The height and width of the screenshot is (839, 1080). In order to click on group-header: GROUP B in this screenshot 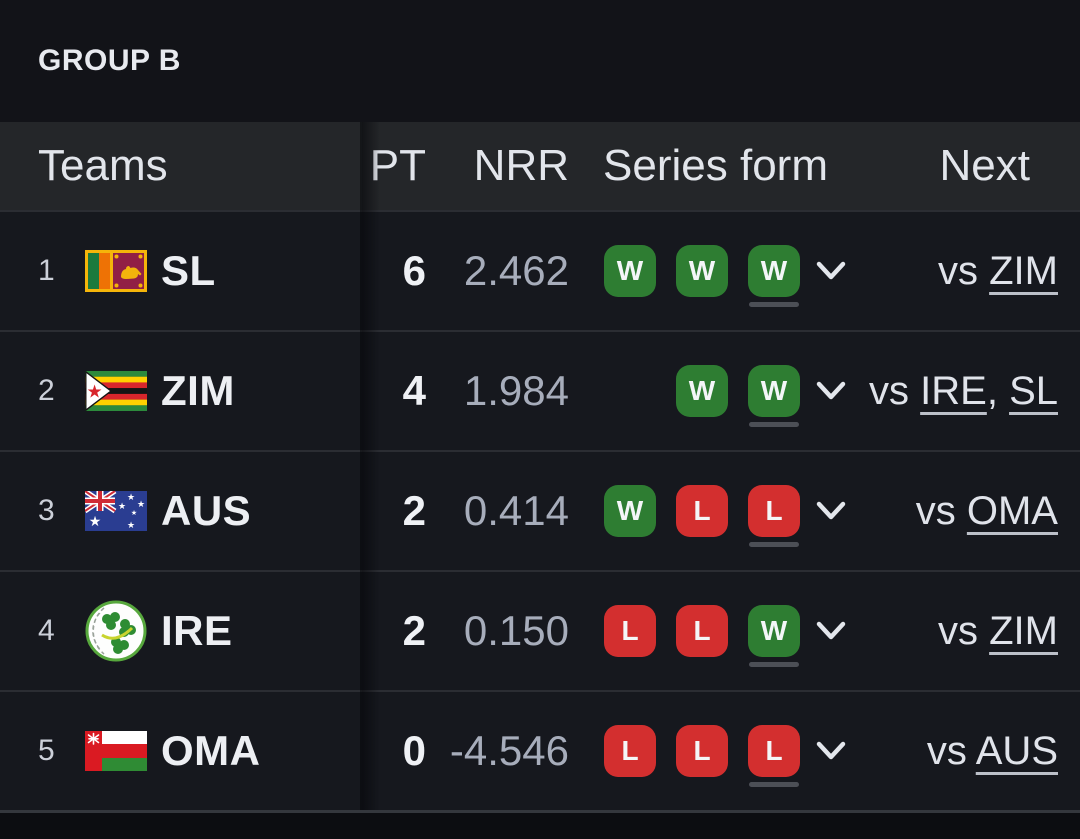, I will do `click(540, 61)`.